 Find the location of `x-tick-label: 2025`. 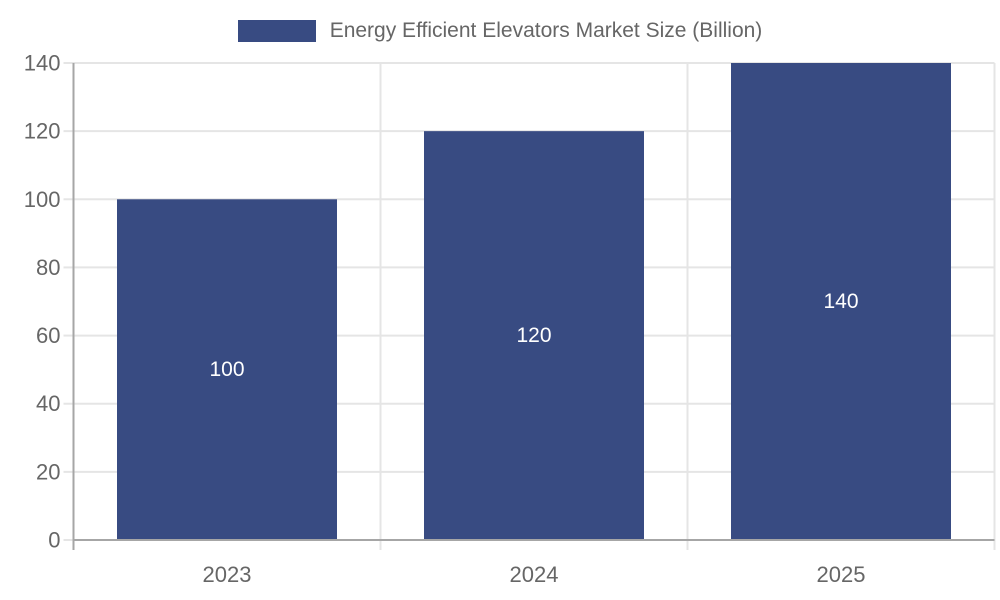

x-tick-label: 2025 is located at coordinates (841, 574).